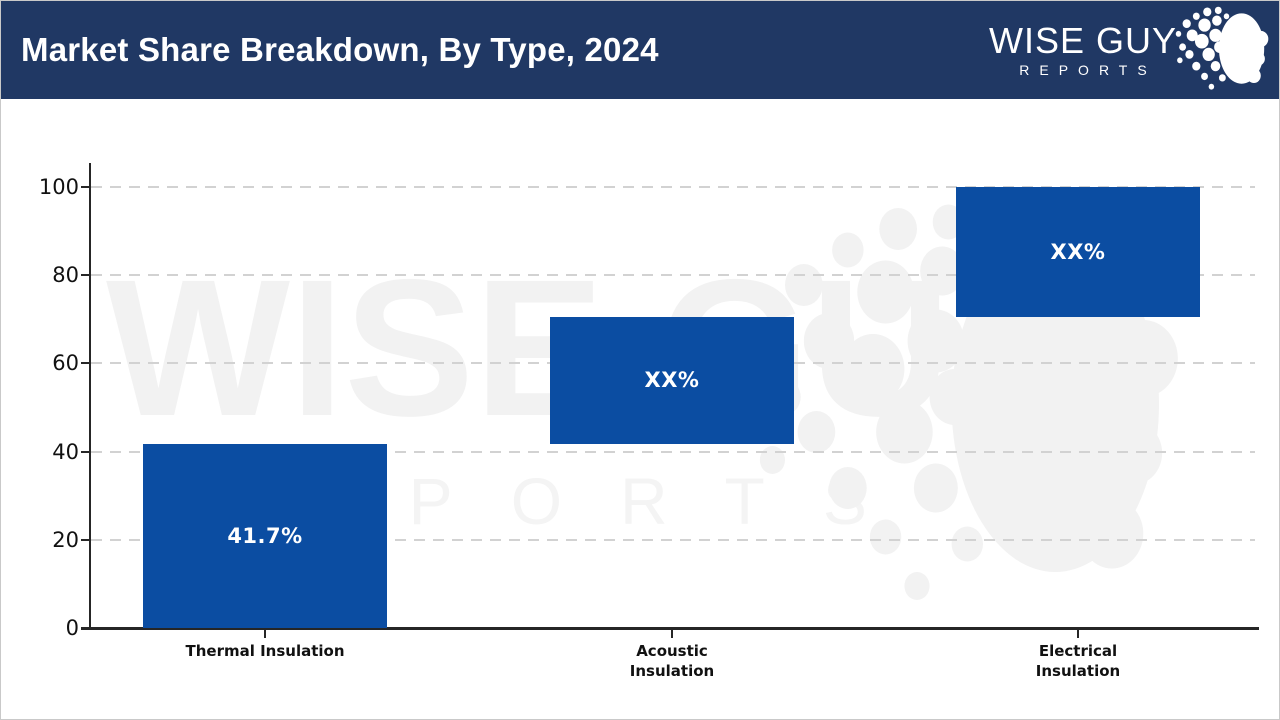 This screenshot has height=720, width=1280. What do you see at coordinates (1078, 661) in the screenshot?
I see `category-label-electrical: Electrical Insulation` at bounding box center [1078, 661].